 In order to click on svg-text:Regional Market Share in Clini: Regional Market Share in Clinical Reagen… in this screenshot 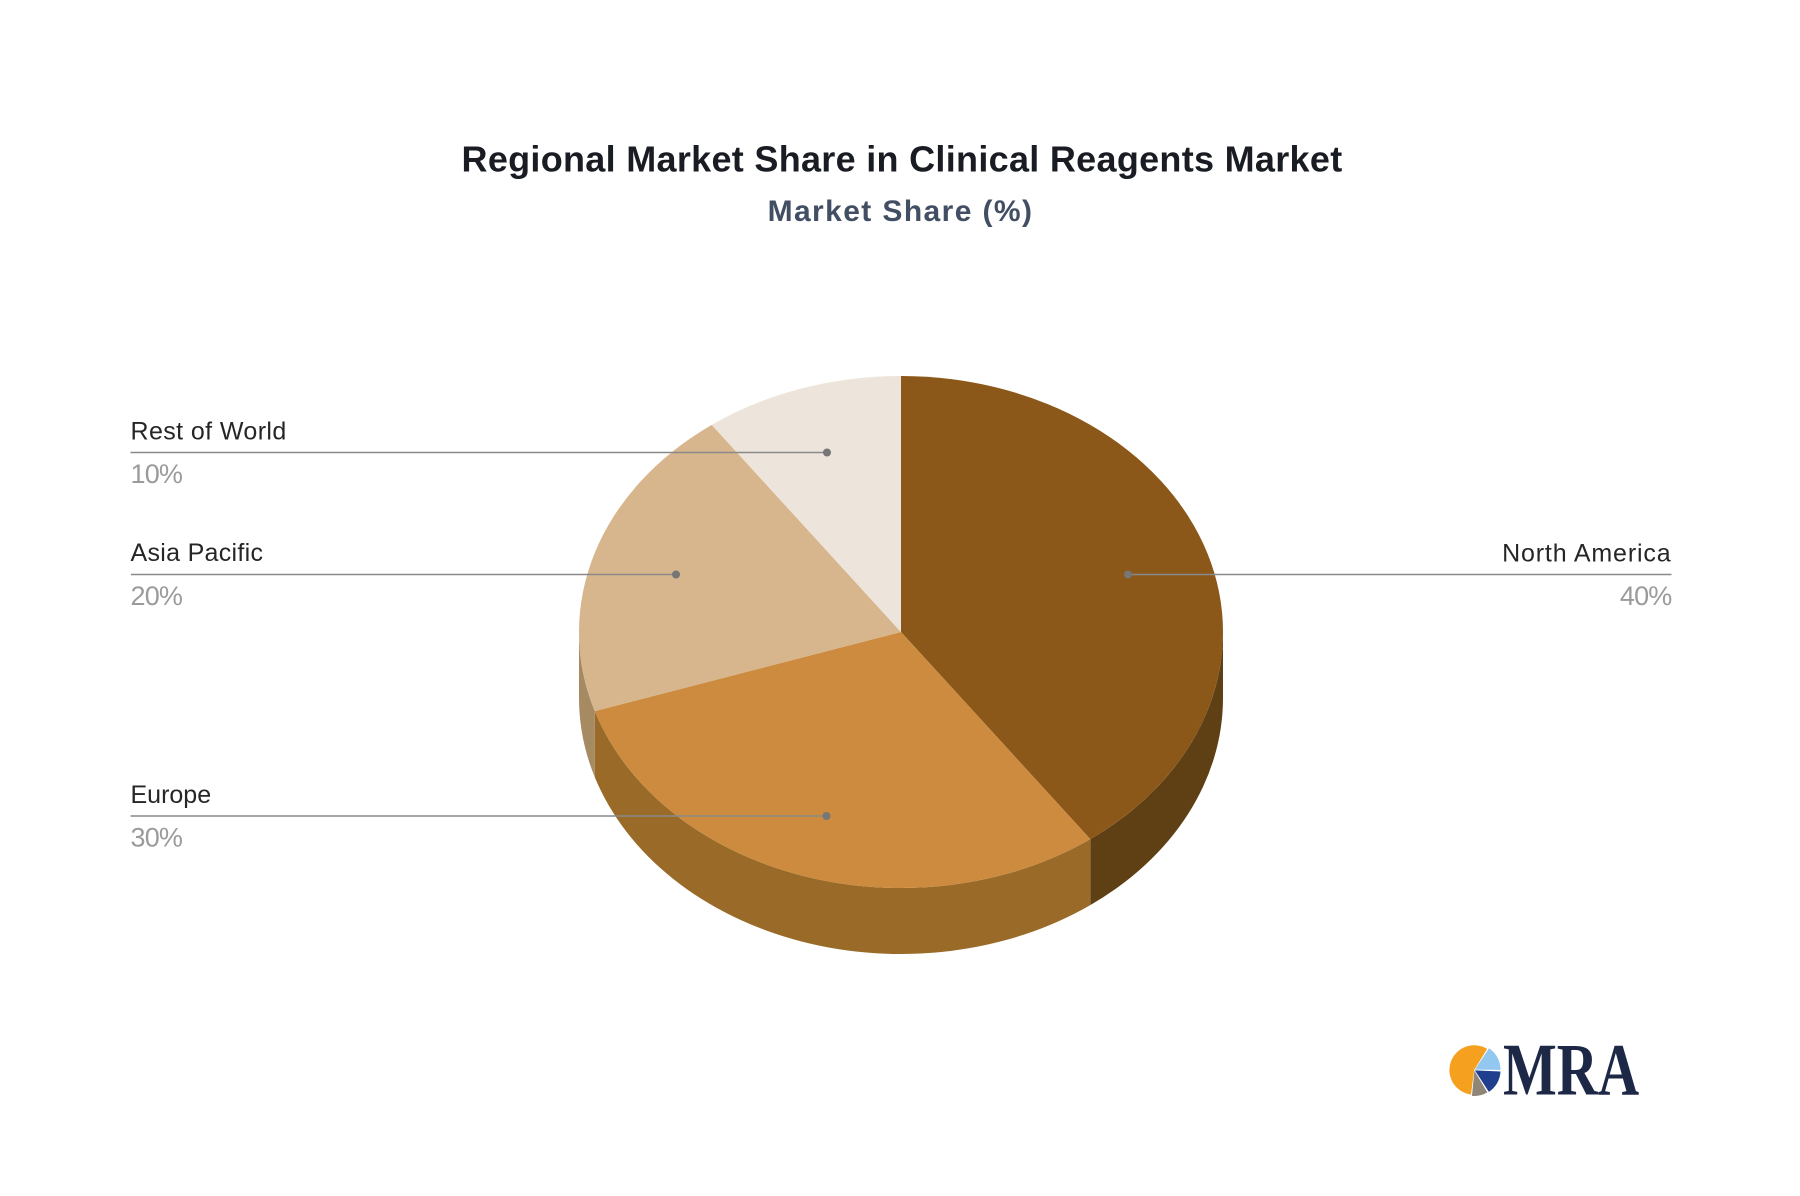, I will do `click(902, 158)`.